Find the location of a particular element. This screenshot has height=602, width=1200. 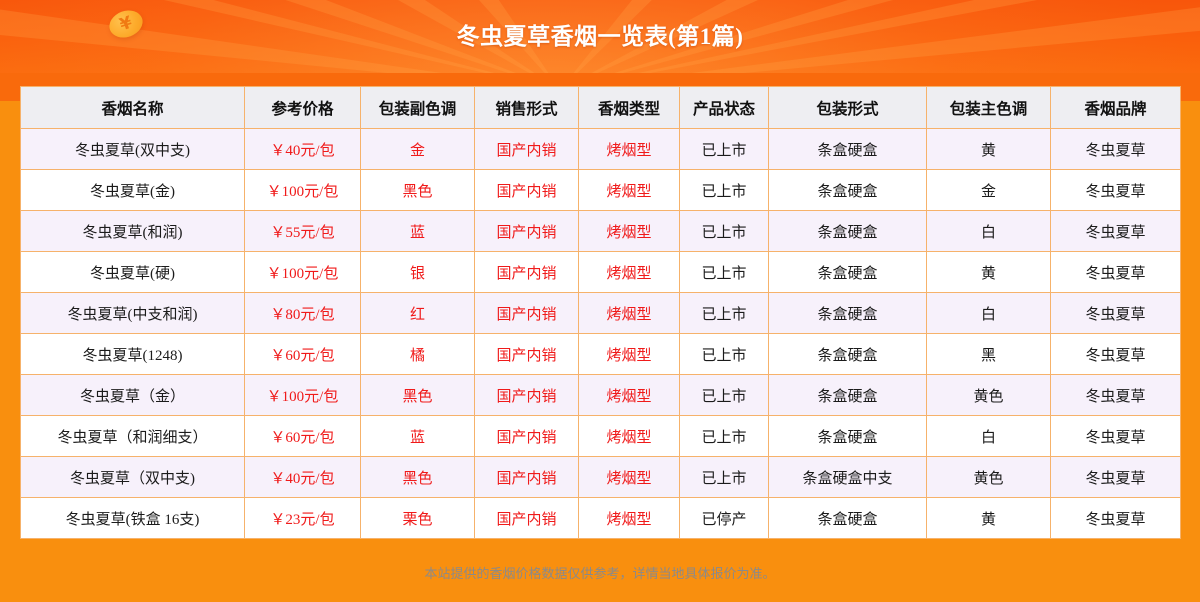

page-title: 冬虫夏草香烟一览表(第1篇) is located at coordinates (600, 36).